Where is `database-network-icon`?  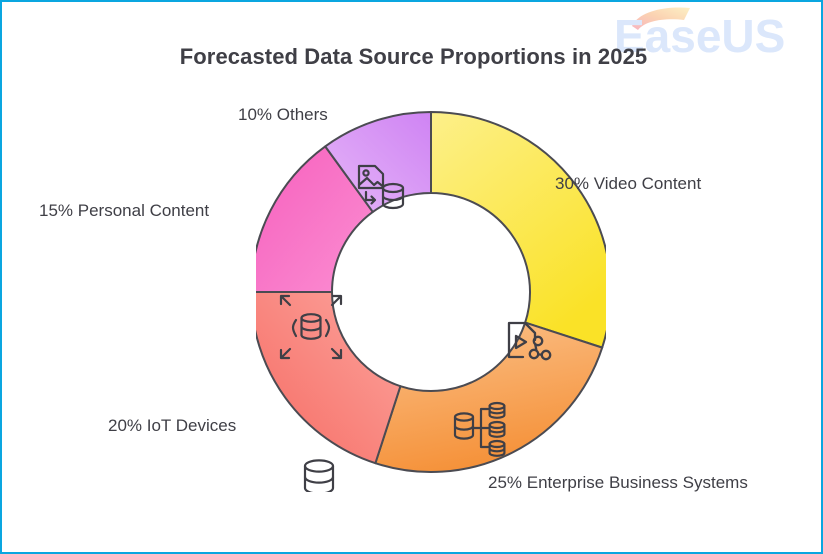
database-network-icon is located at coordinates (319, 475).